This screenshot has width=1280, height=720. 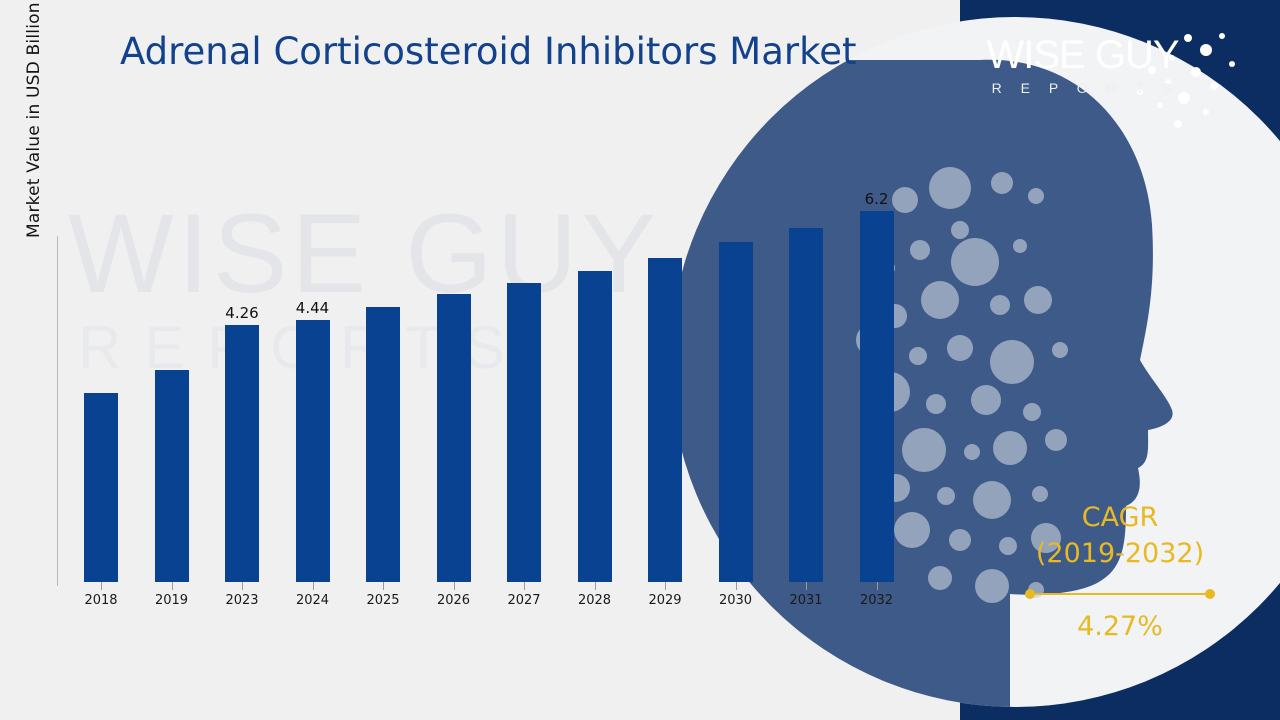 I want to click on bar-2027, so click(x=524, y=432).